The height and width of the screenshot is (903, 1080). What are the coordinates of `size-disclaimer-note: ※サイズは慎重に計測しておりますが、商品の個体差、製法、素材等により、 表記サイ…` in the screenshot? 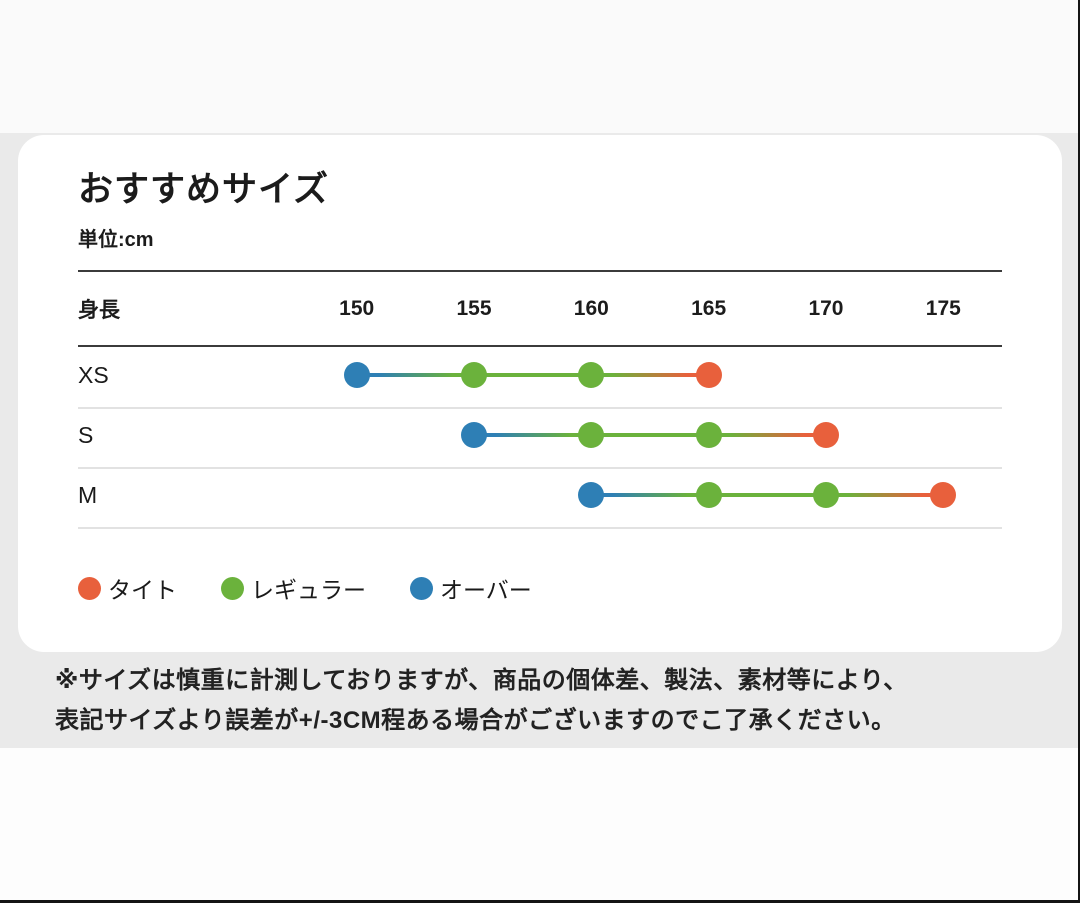 It's located at (481, 701).